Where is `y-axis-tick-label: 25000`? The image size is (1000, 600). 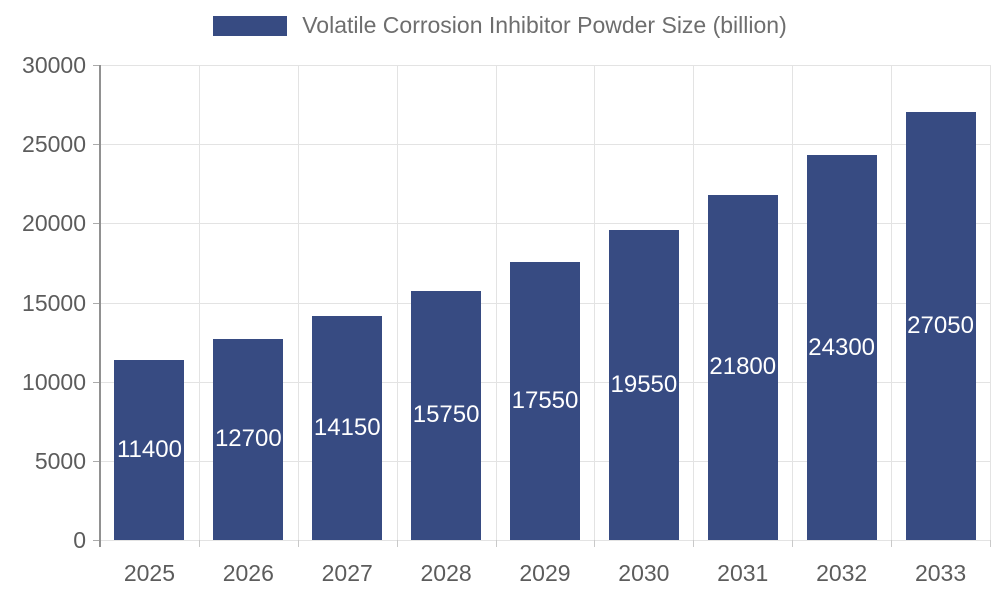 y-axis-tick-label: 25000 is located at coordinates (54, 144).